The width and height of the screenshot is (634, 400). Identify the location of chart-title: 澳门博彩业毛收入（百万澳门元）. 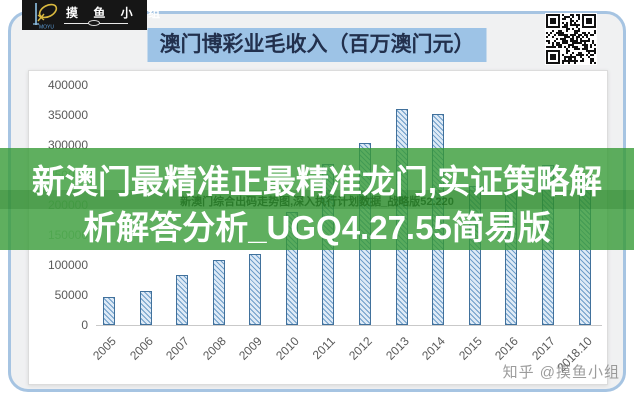
(317, 45).